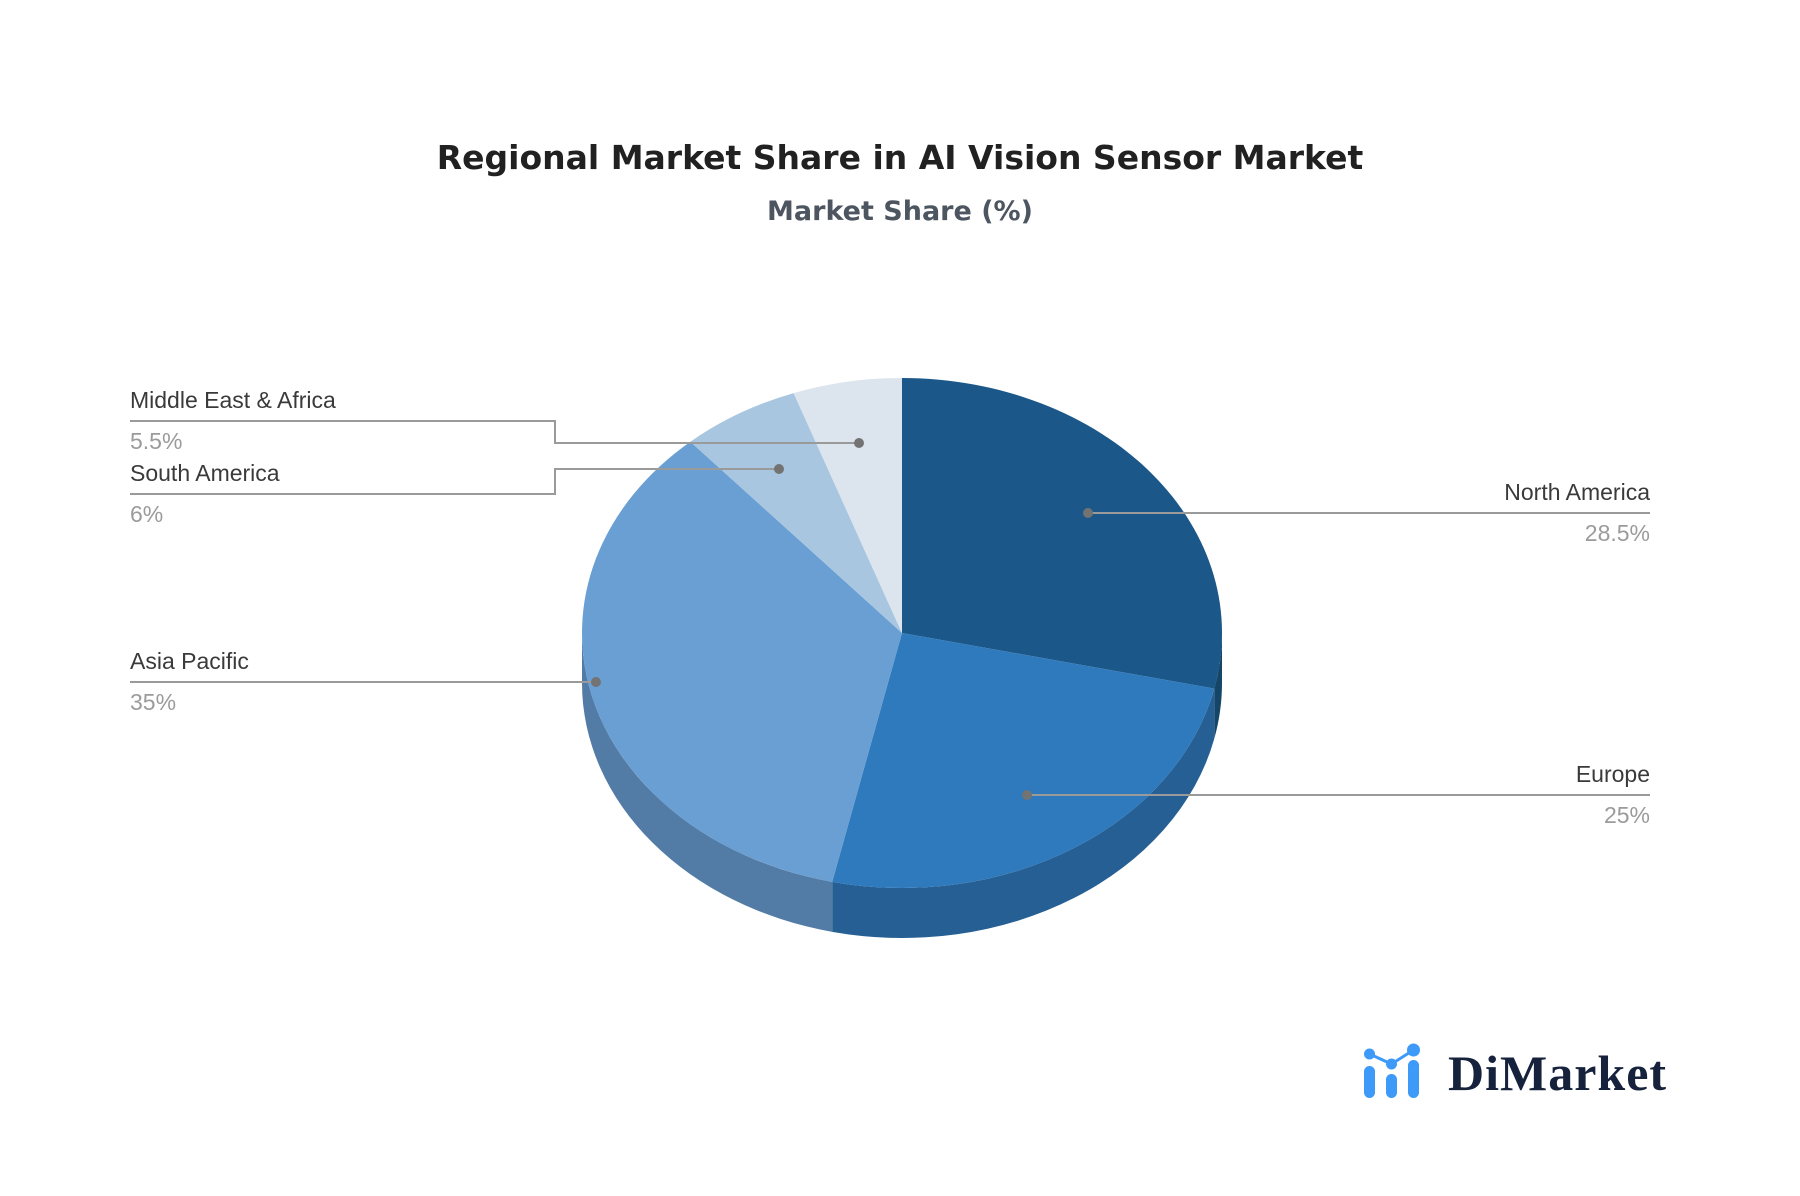 This screenshot has height=1196, width=1800. What do you see at coordinates (1612, 774) in the screenshot?
I see `callout-label: Europe` at bounding box center [1612, 774].